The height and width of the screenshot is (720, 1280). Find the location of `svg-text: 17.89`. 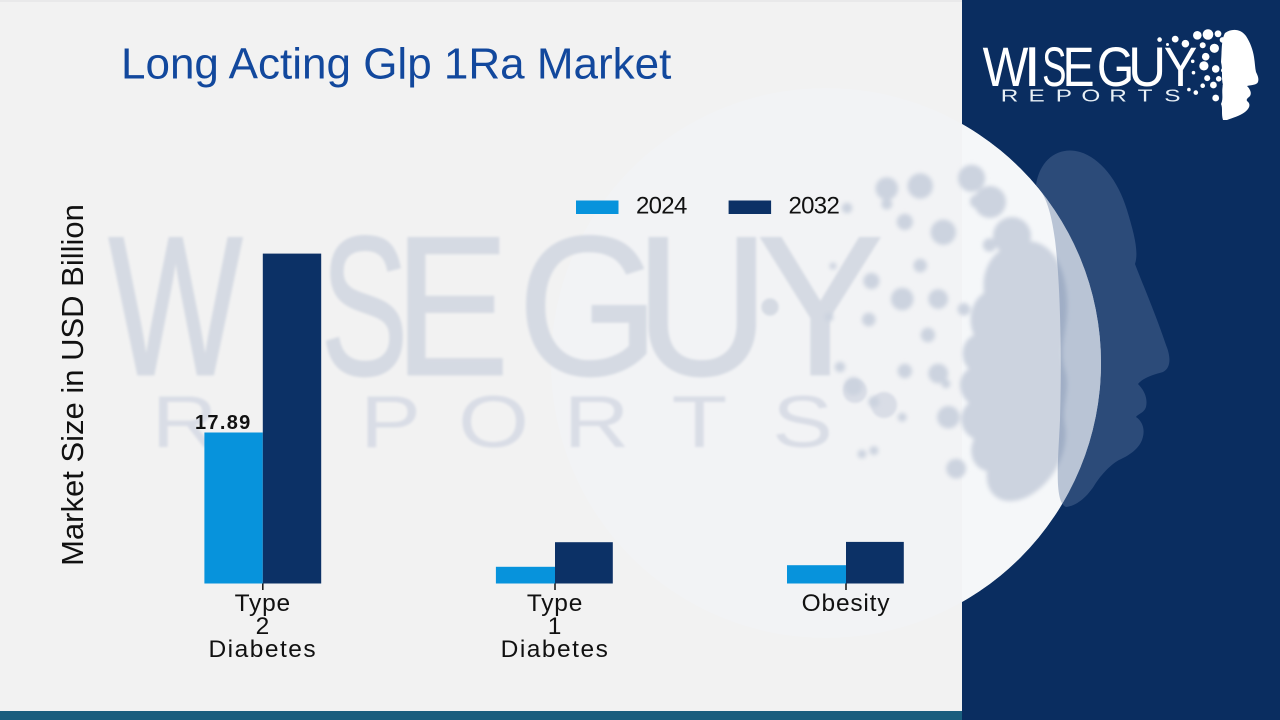

svg-text: 17.89 is located at coordinates (223, 423).